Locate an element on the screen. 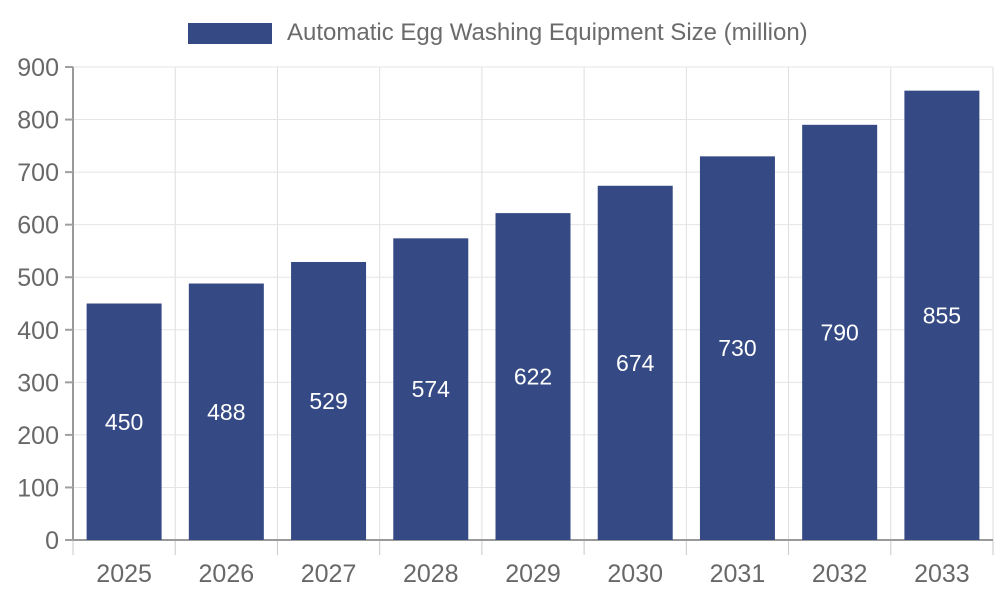 This screenshot has width=1000, height=600. bar-value-label: 450 is located at coordinates (124, 422).